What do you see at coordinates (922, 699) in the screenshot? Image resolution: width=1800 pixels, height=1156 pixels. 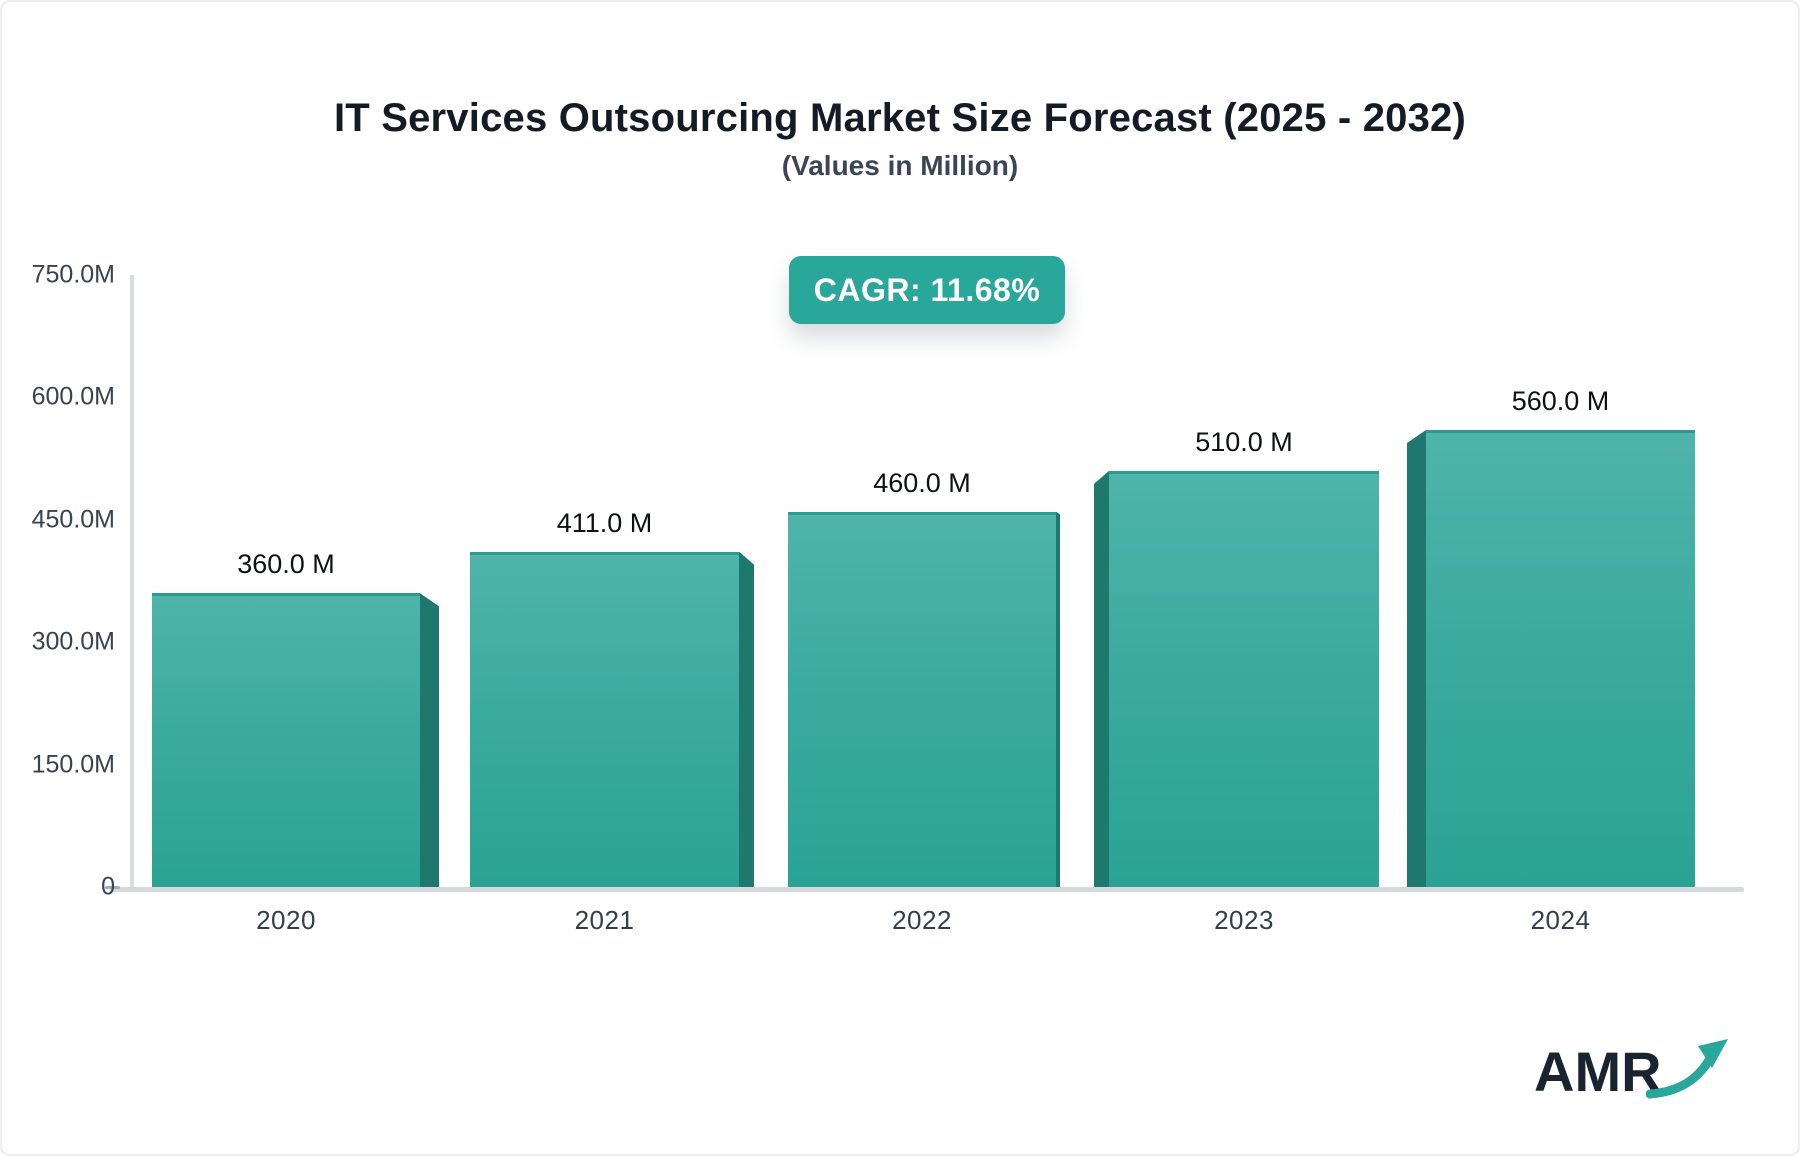 I see `bar-2022` at bounding box center [922, 699].